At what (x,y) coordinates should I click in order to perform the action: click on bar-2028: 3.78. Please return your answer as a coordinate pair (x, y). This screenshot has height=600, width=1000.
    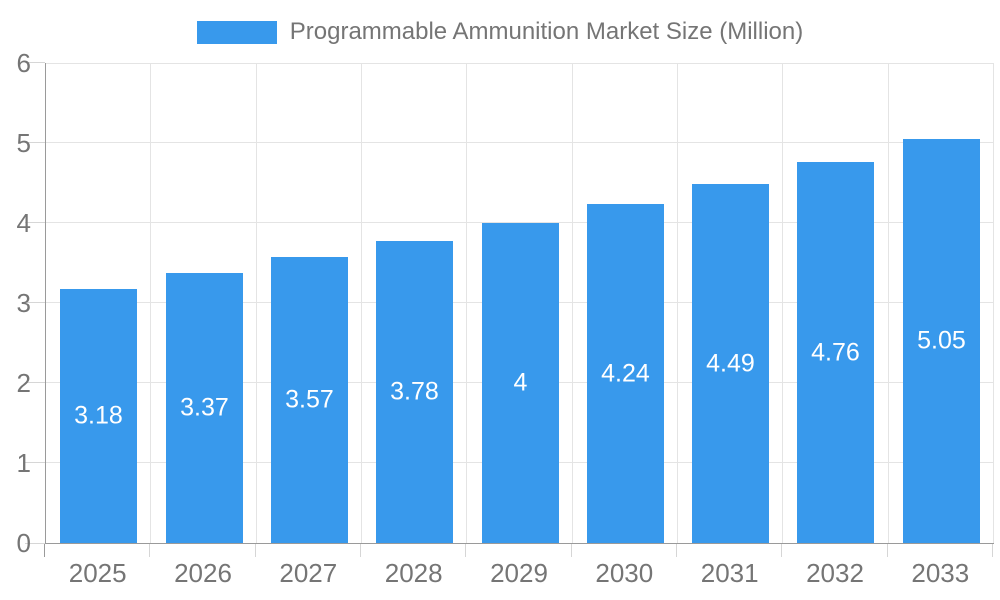
    Looking at the image, I should click on (414, 392).